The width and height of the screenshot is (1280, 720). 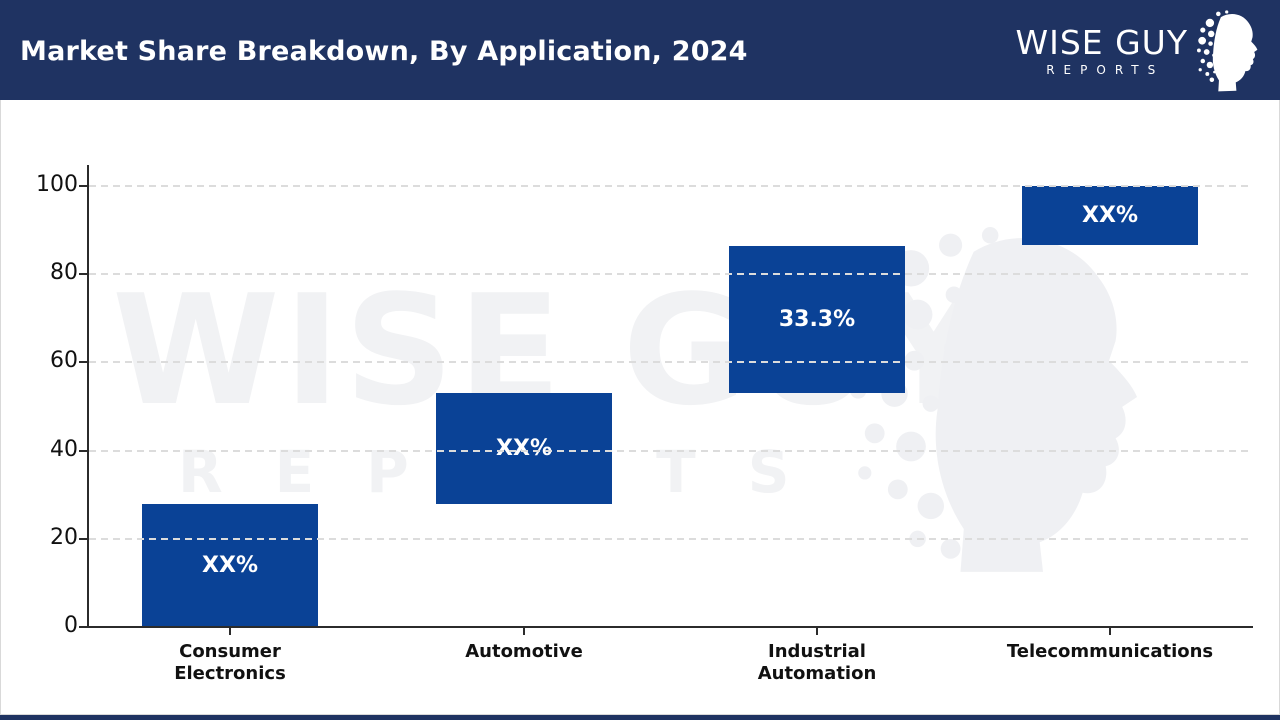 What do you see at coordinates (64, 361) in the screenshot?
I see `y-tick-label: 60` at bounding box center [64, 361].